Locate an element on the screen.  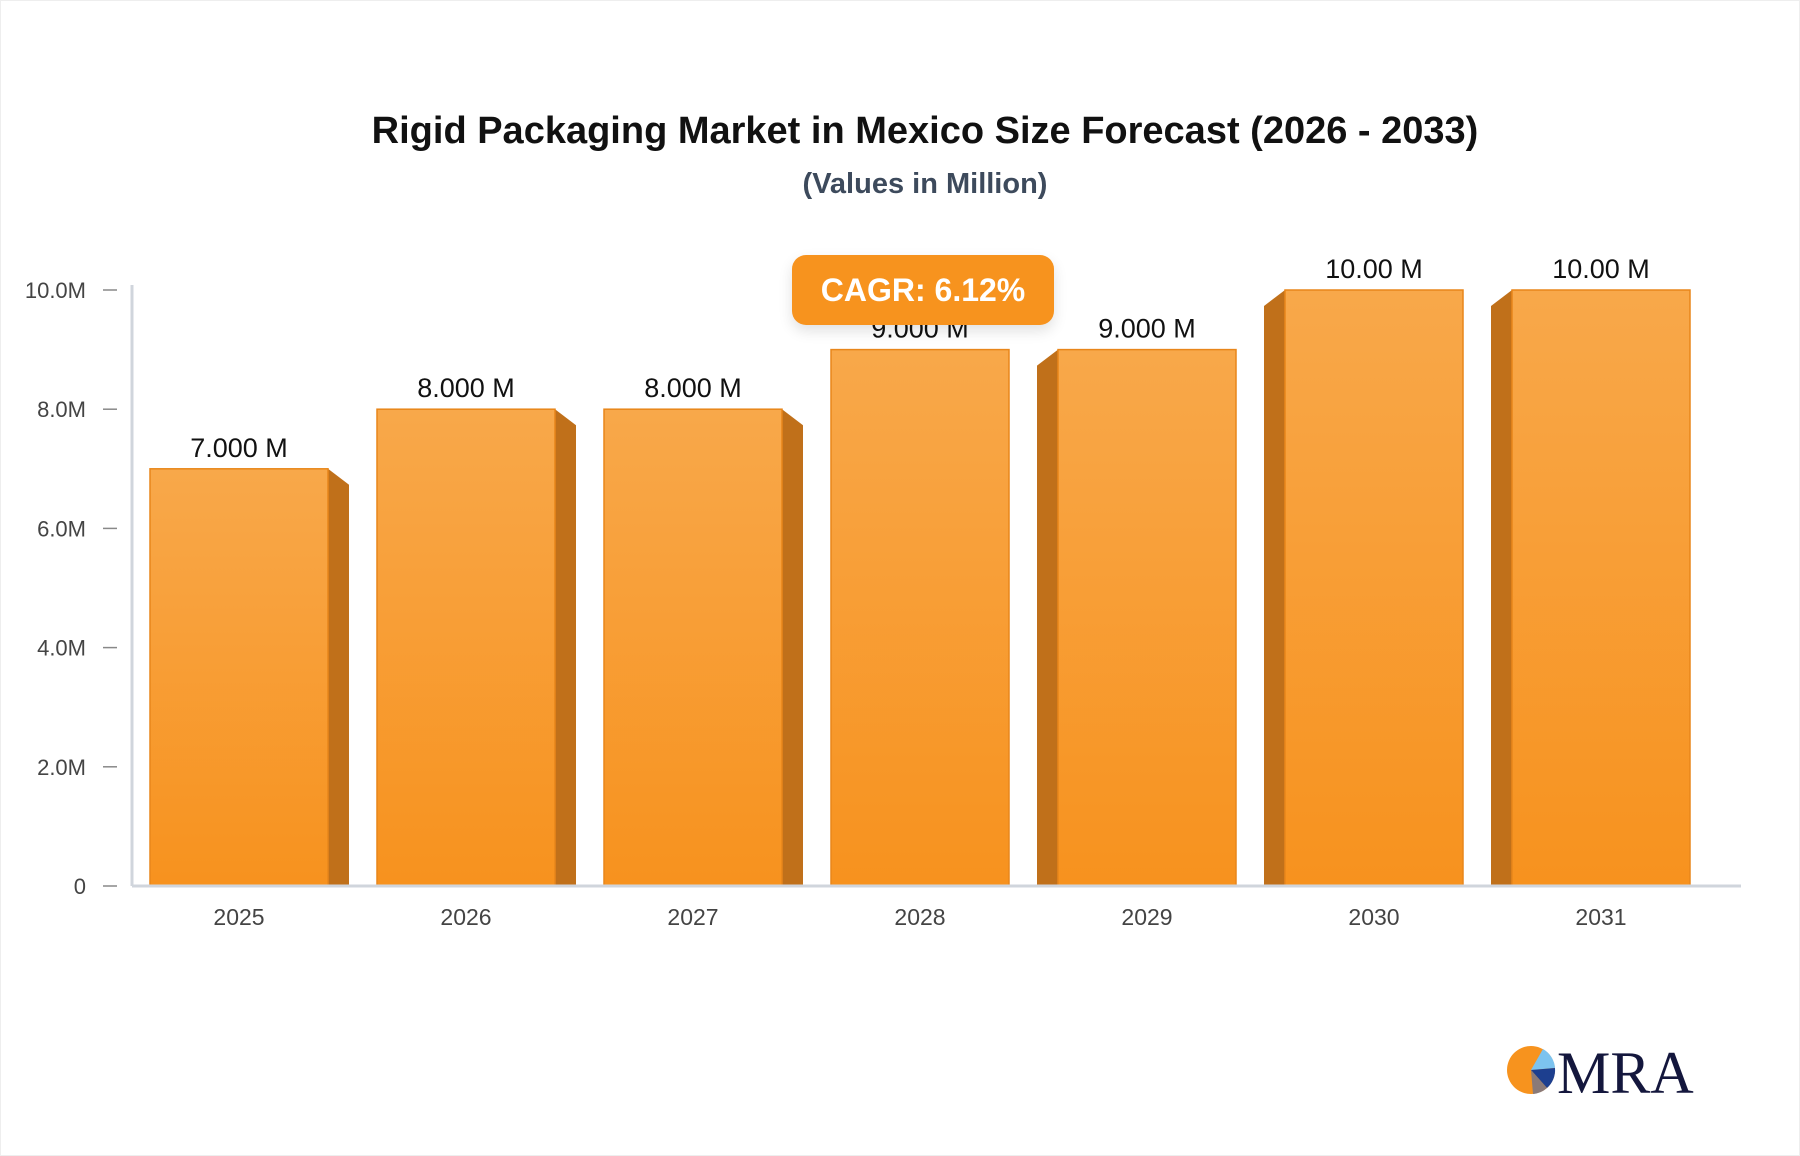
y-tick-label: 8.0M is located at coordinates (61, 409).